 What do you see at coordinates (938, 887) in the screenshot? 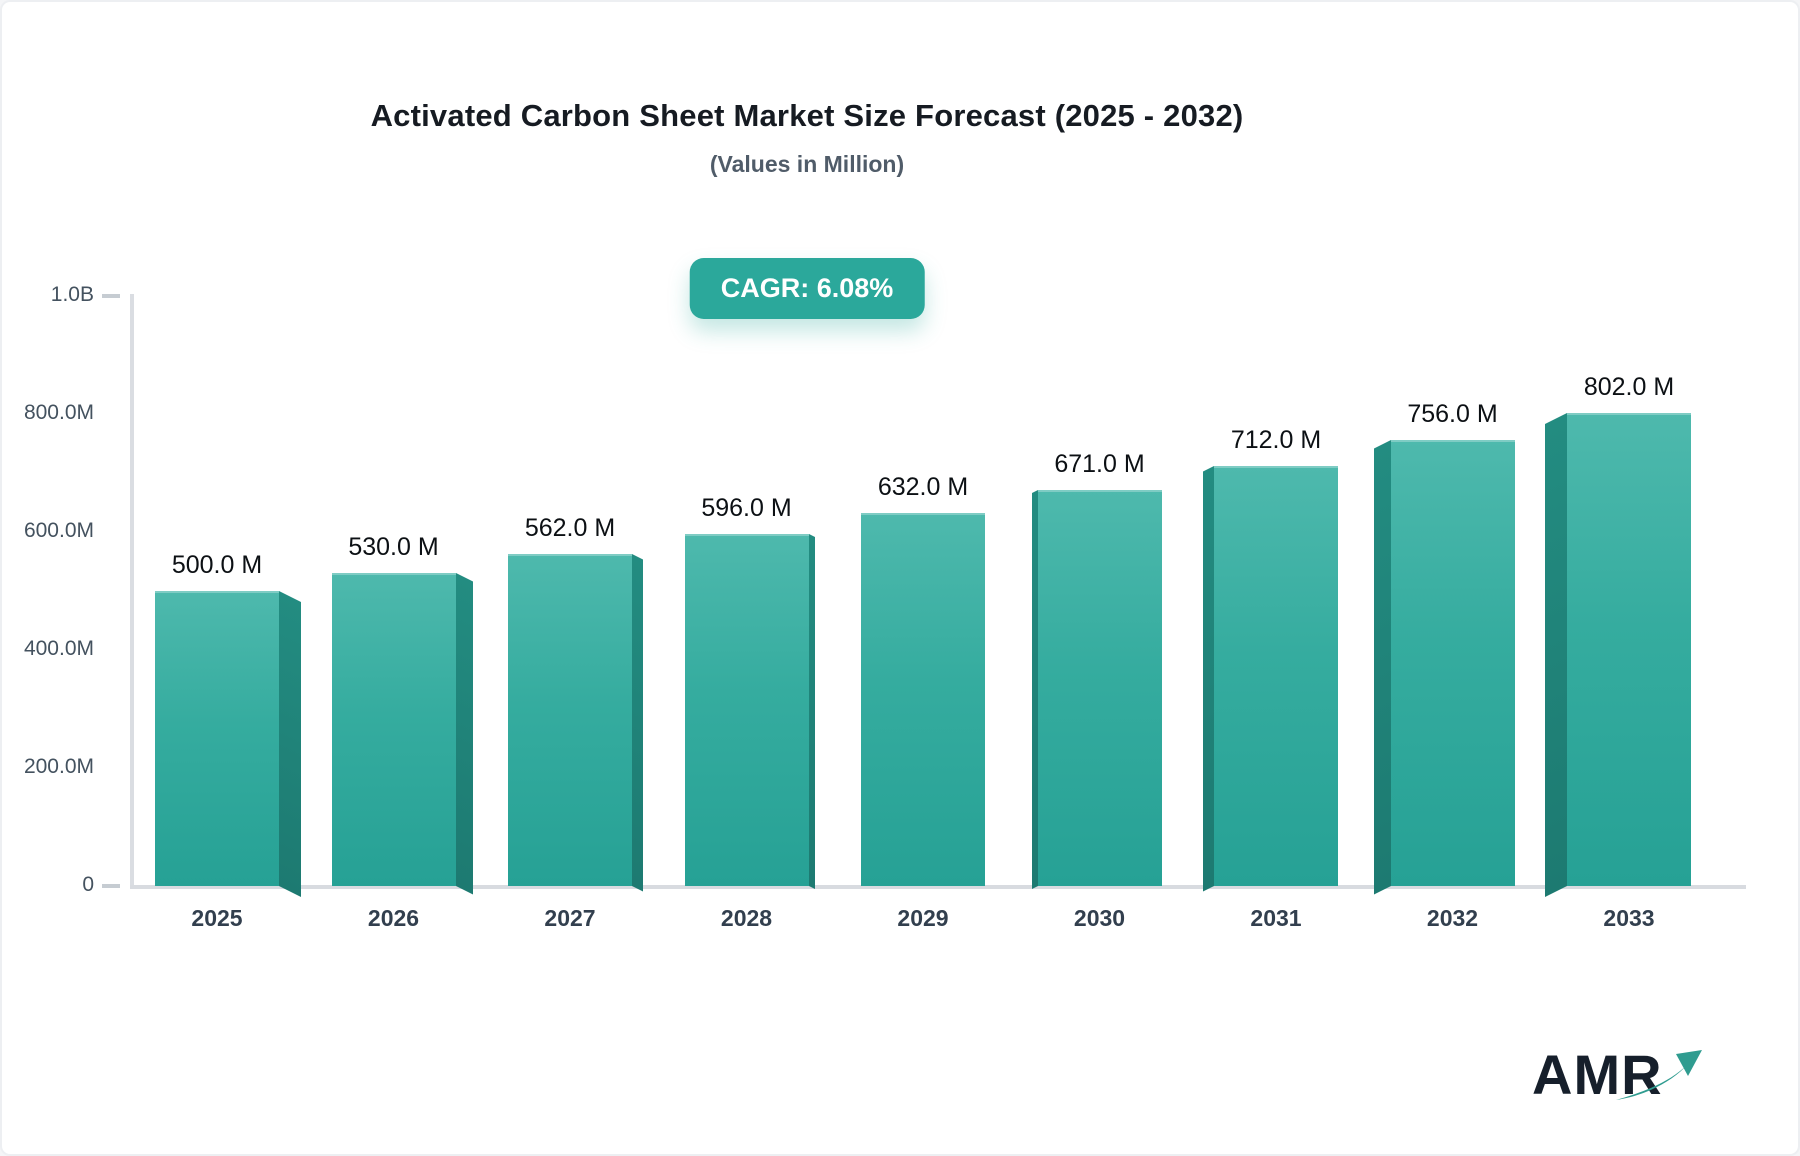
I see `x-axis-baseline` at bounding box center [938, 887].